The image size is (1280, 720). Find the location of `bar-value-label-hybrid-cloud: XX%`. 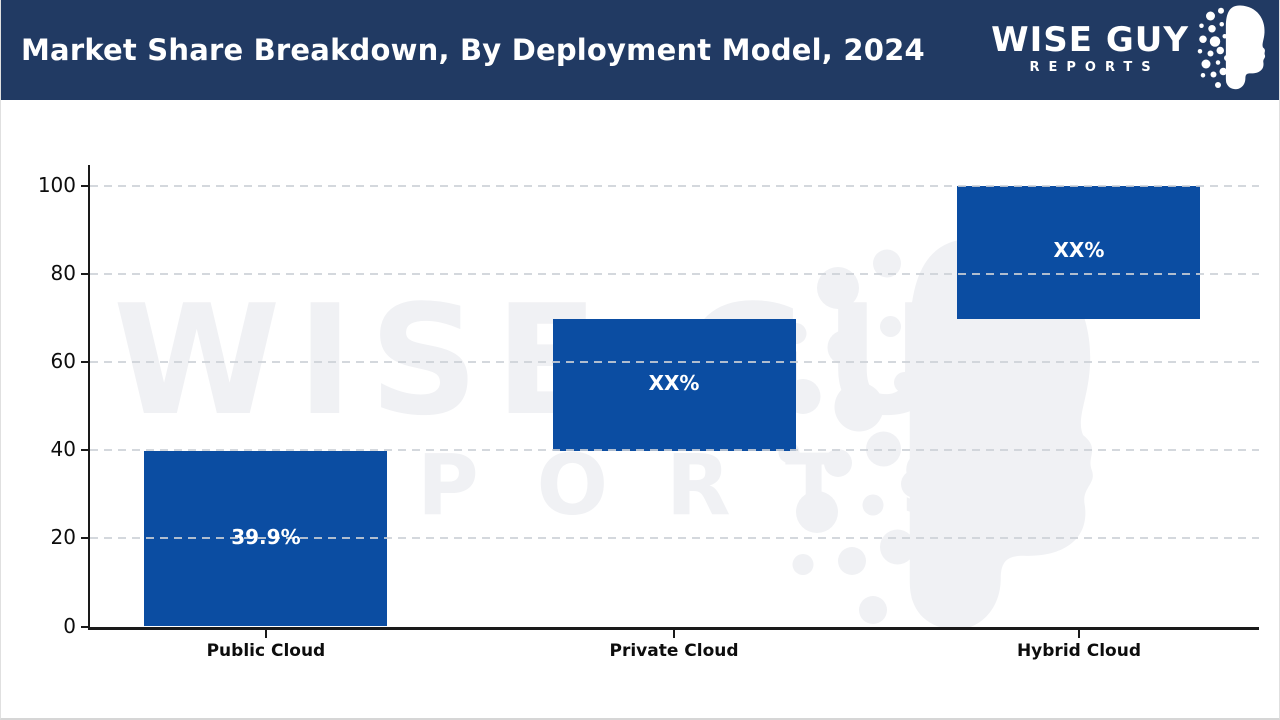

bar-value-label-hybrid-cloud: XX% is located at coordinates (1079, 250).